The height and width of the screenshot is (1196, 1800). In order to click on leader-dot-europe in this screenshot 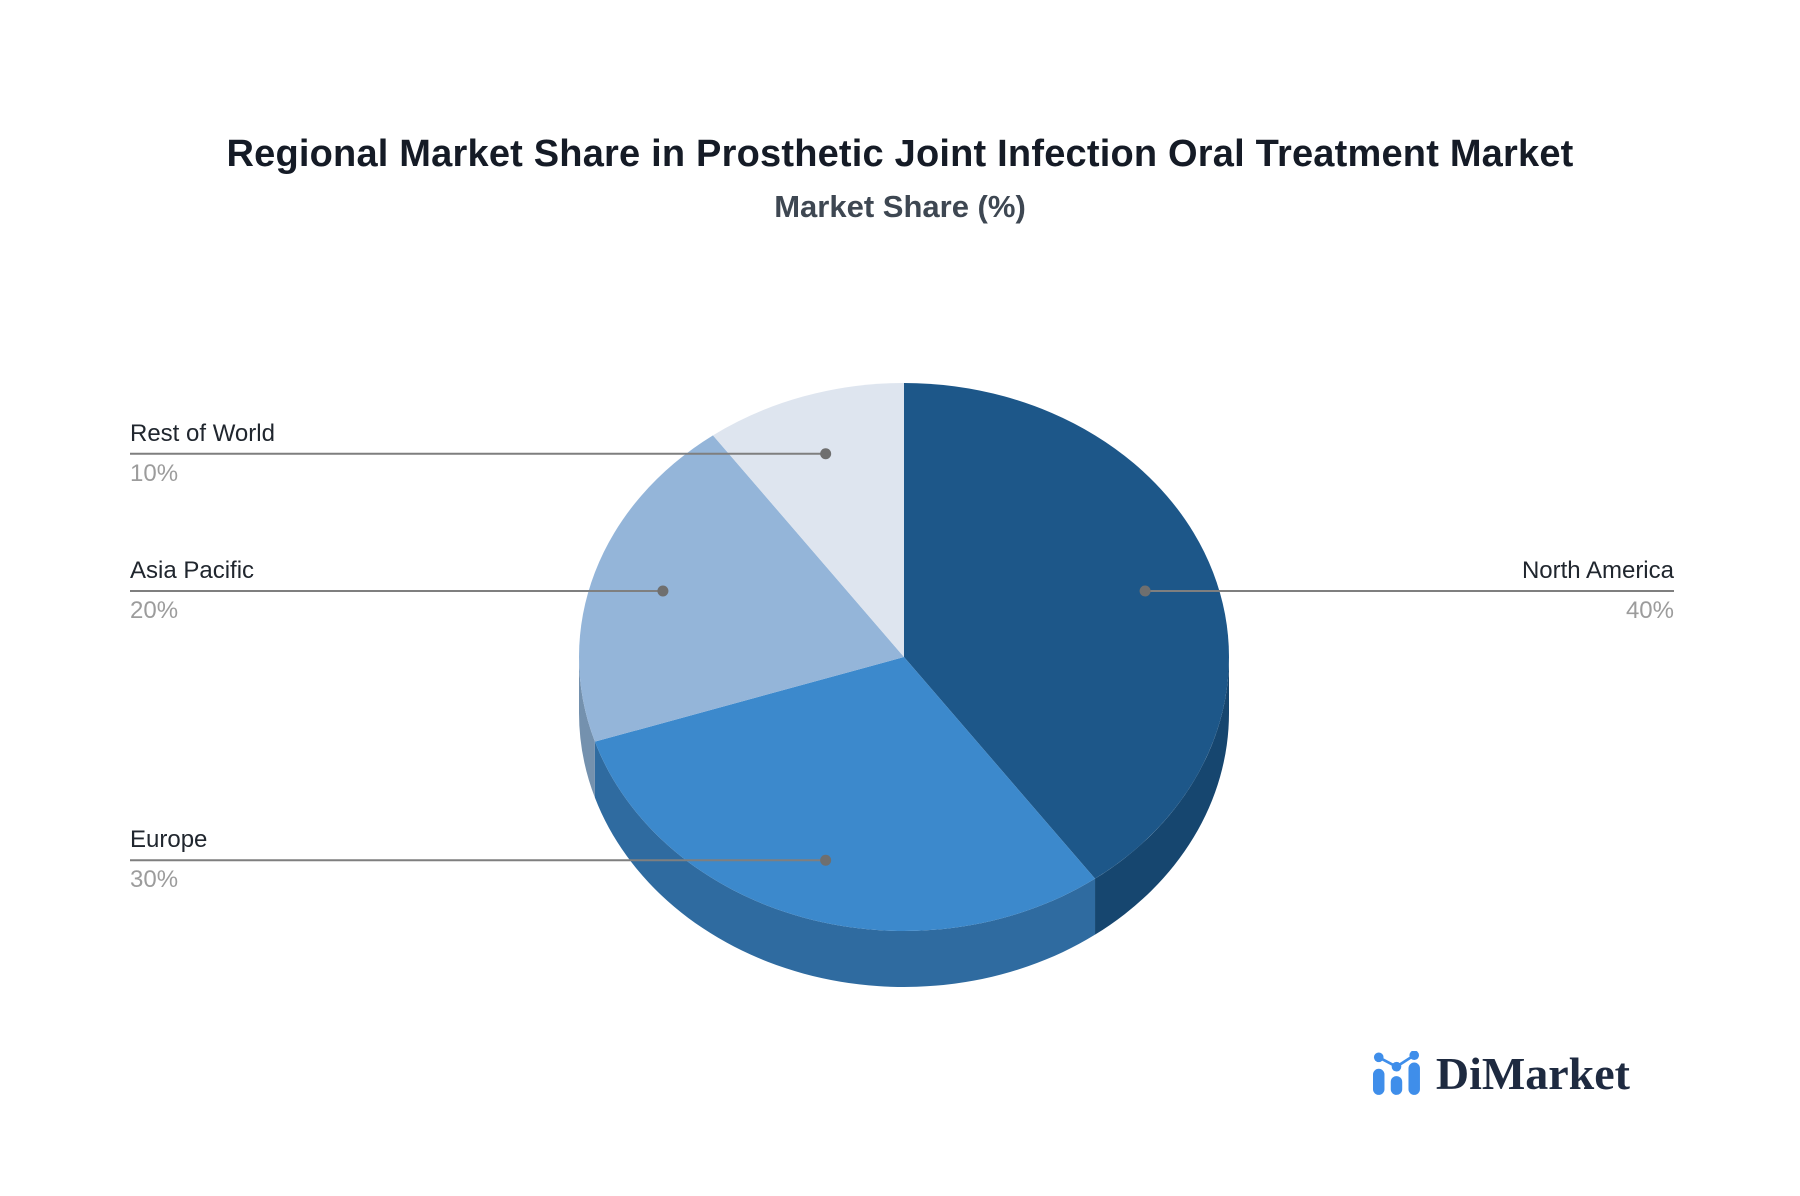, I will do `click(826, 860)`.